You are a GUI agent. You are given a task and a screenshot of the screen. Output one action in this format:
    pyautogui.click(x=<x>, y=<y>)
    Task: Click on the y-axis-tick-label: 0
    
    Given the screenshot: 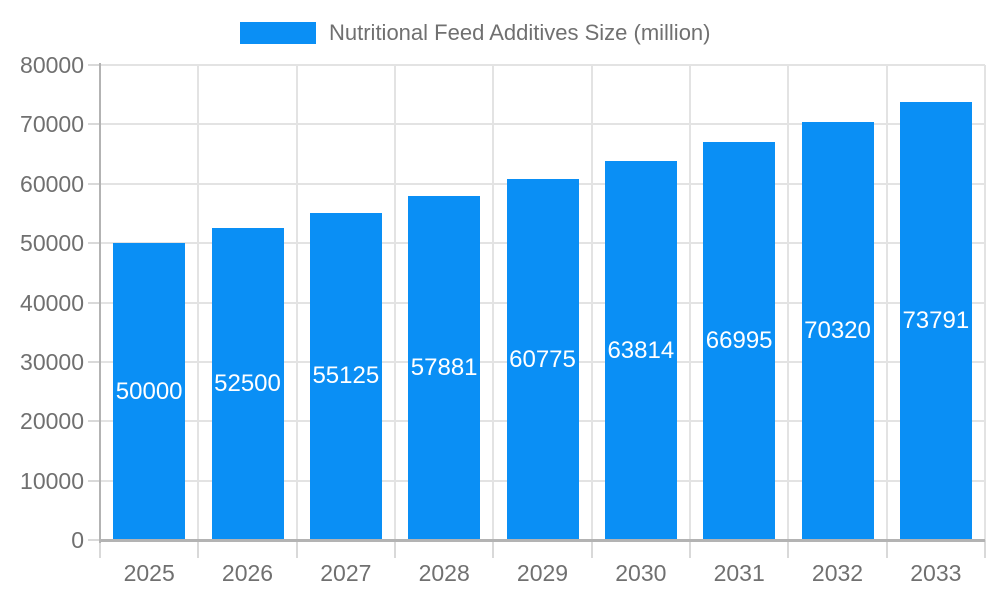 What is the action you would take?
    pyautogui.click(x=77, y=540)
    